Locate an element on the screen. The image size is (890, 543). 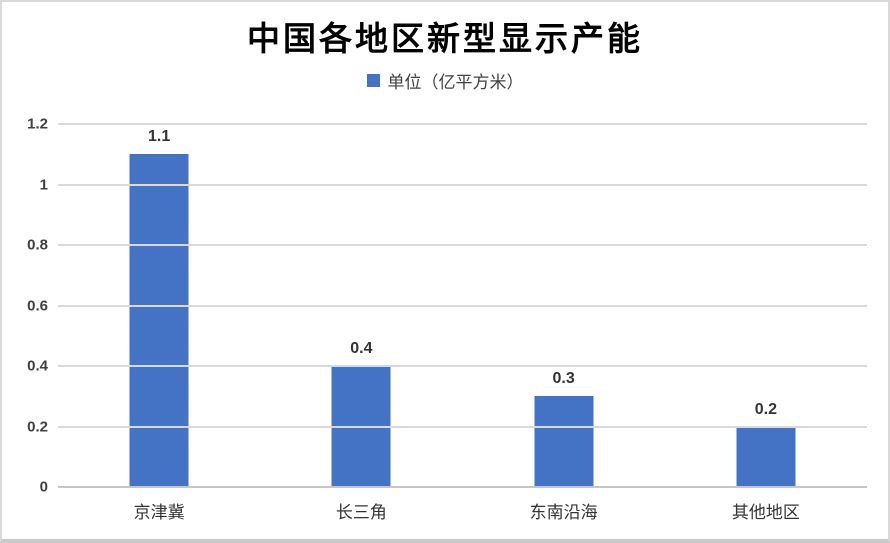
x-axis-label: 京津冀 is located at coordinates (159, 512).